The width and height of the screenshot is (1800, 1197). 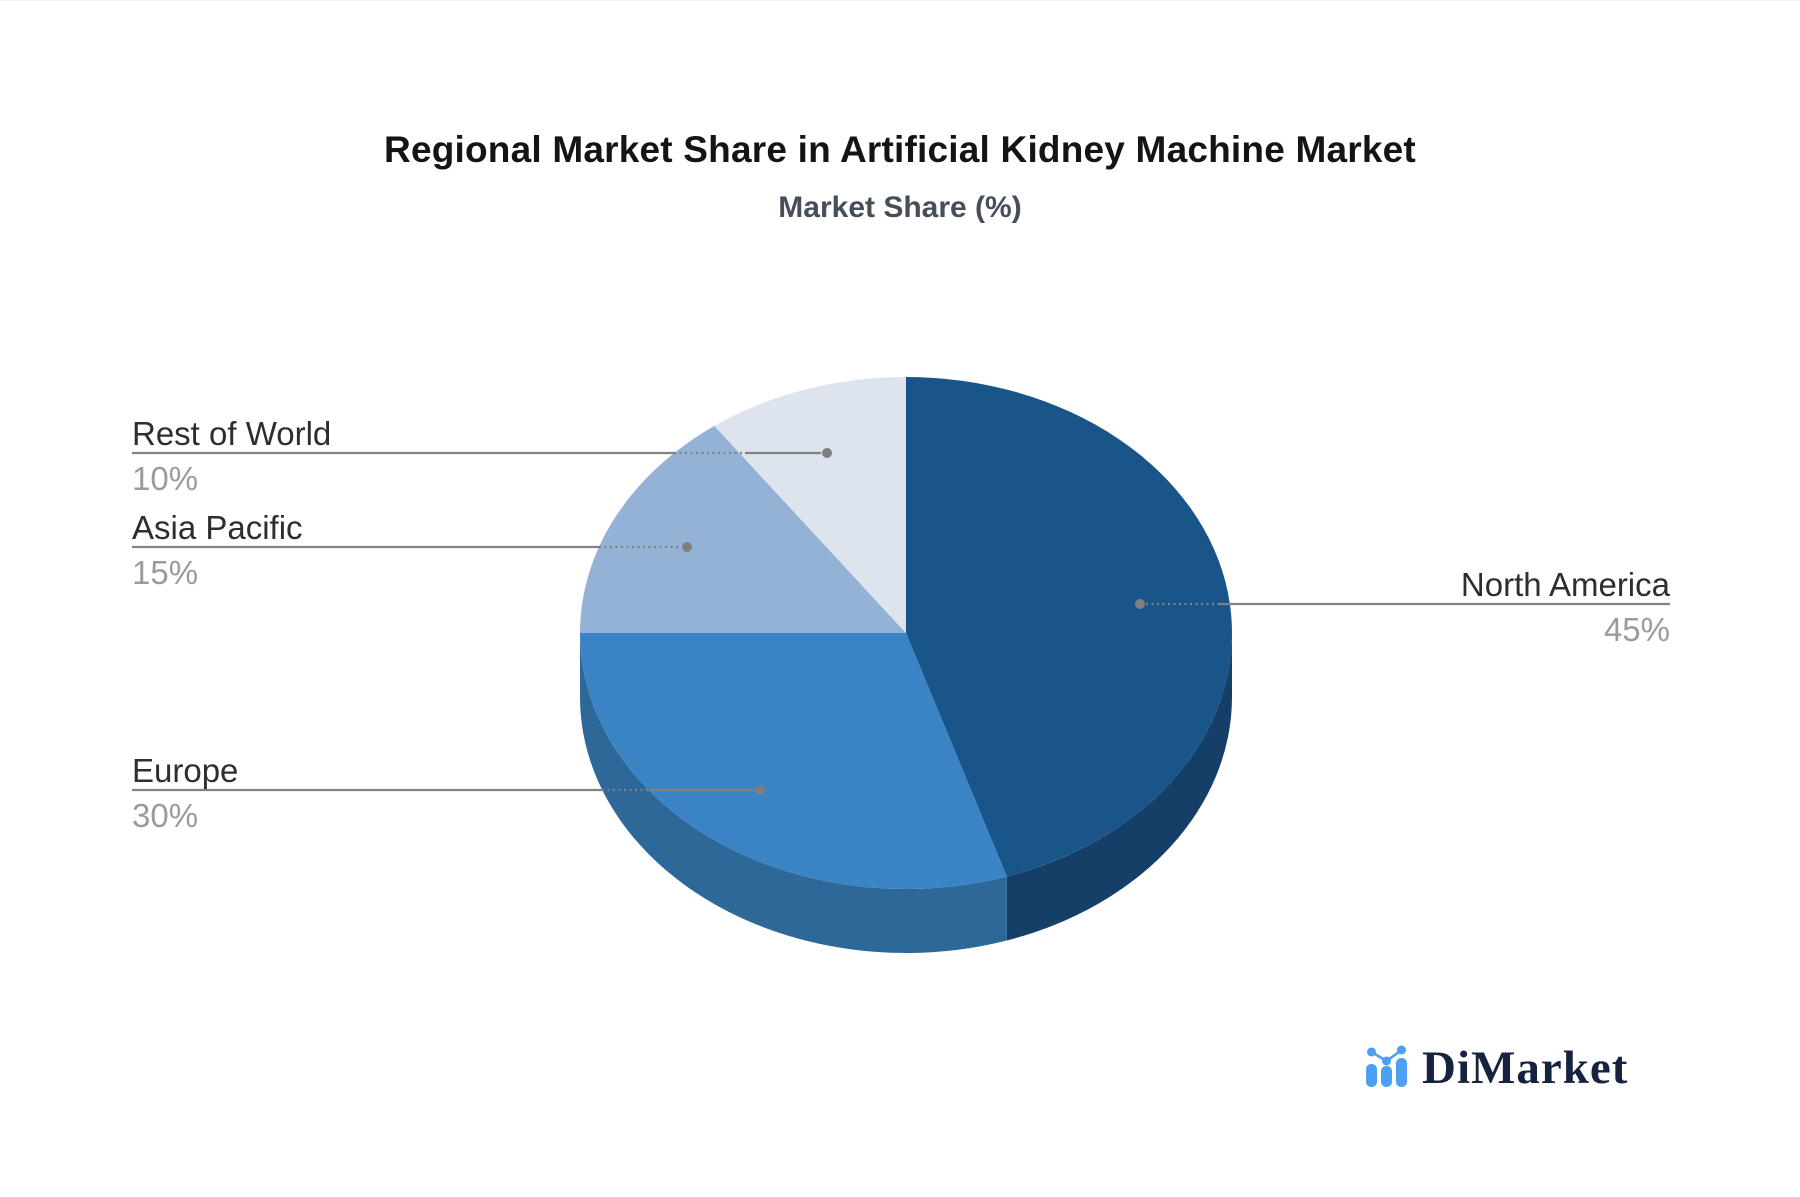 I want to click on anchor-dot-north-america, so click(x=1140, y=604).